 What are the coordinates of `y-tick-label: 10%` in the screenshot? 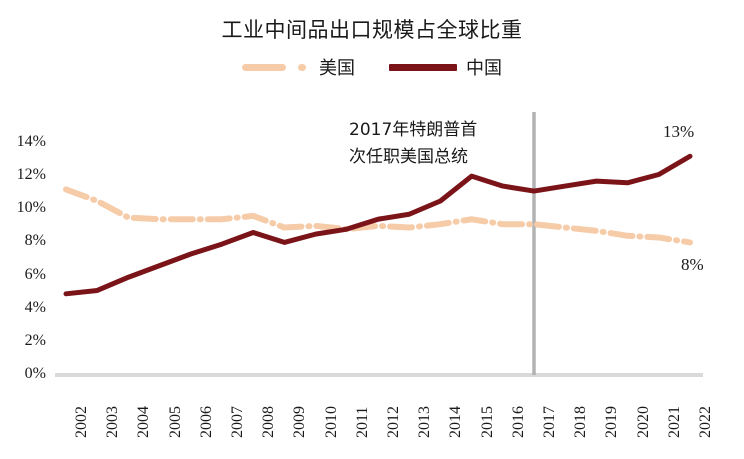 It's located at (31, 208).